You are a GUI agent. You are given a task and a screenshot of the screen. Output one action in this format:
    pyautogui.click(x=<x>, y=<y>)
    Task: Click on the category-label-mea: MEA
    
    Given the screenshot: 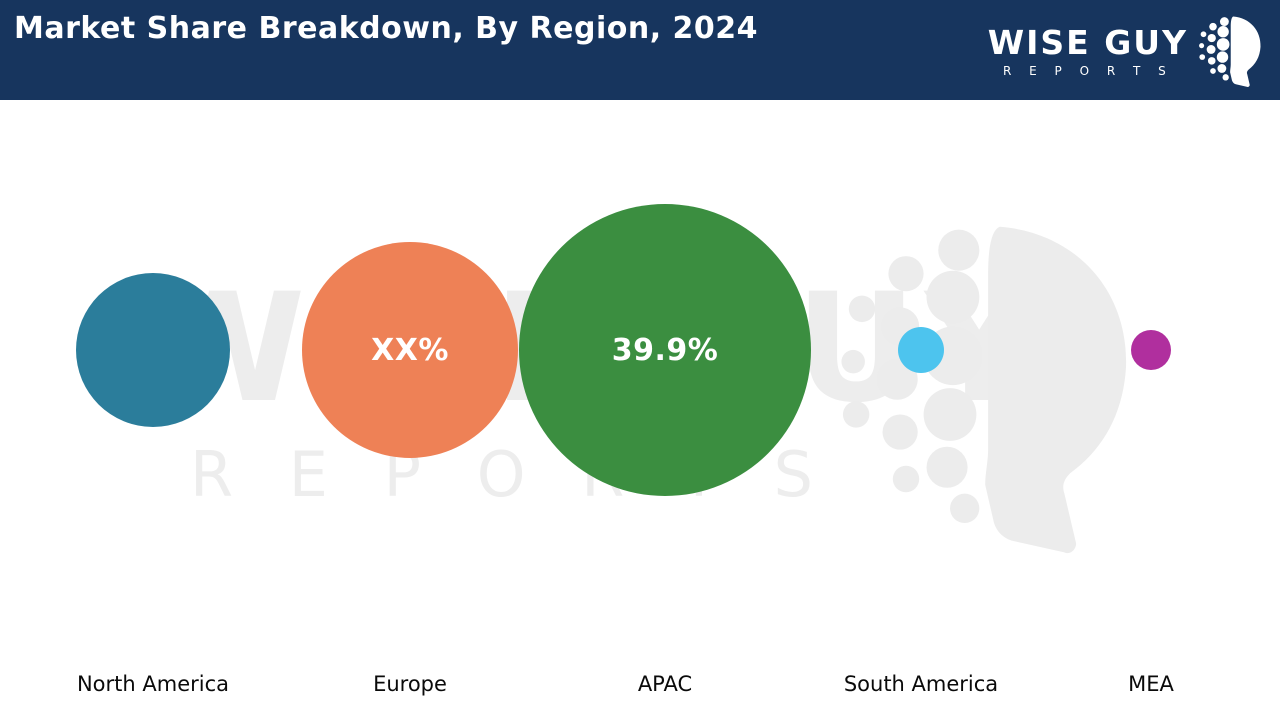 What is the action you would take?
    pyautogui.click(x=1151, y=684)
    